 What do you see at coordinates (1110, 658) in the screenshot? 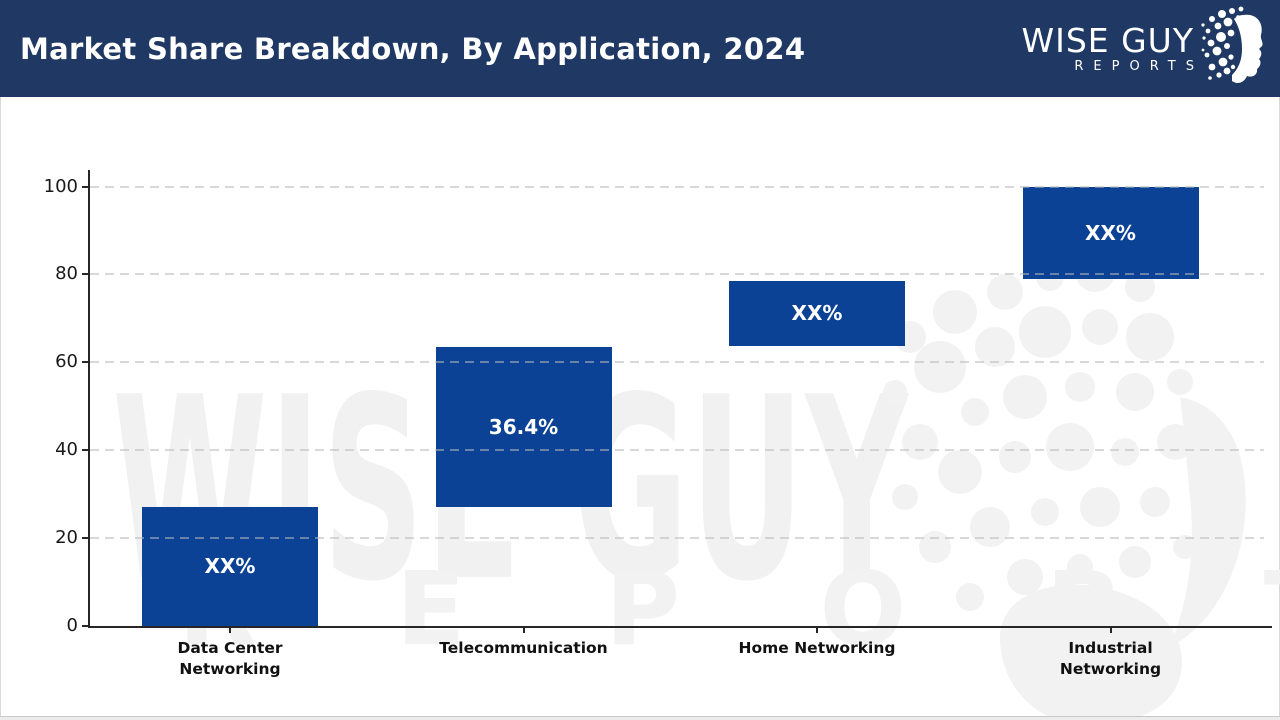
I see `category-label: Industrial Networking` at bounding box center [1110, 658].